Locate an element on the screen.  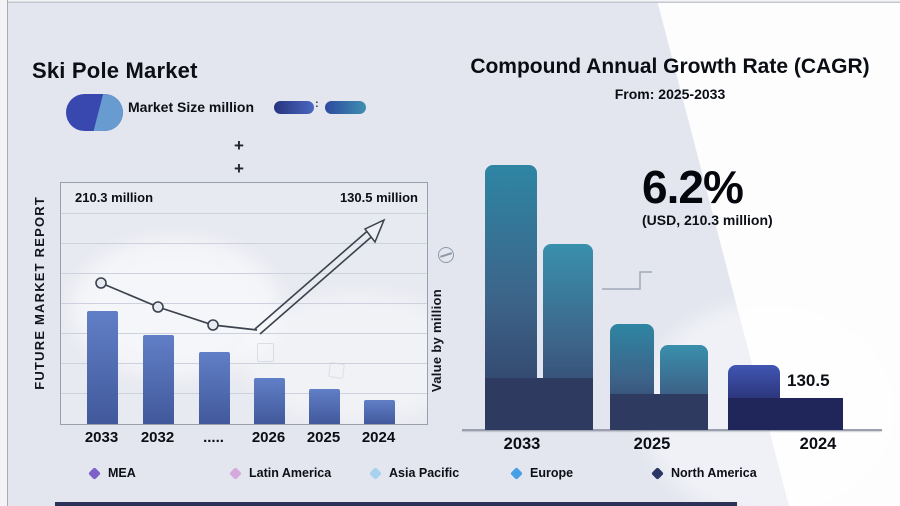
annotation-end-value: 130.5 million is located at coordinates (378, 197).